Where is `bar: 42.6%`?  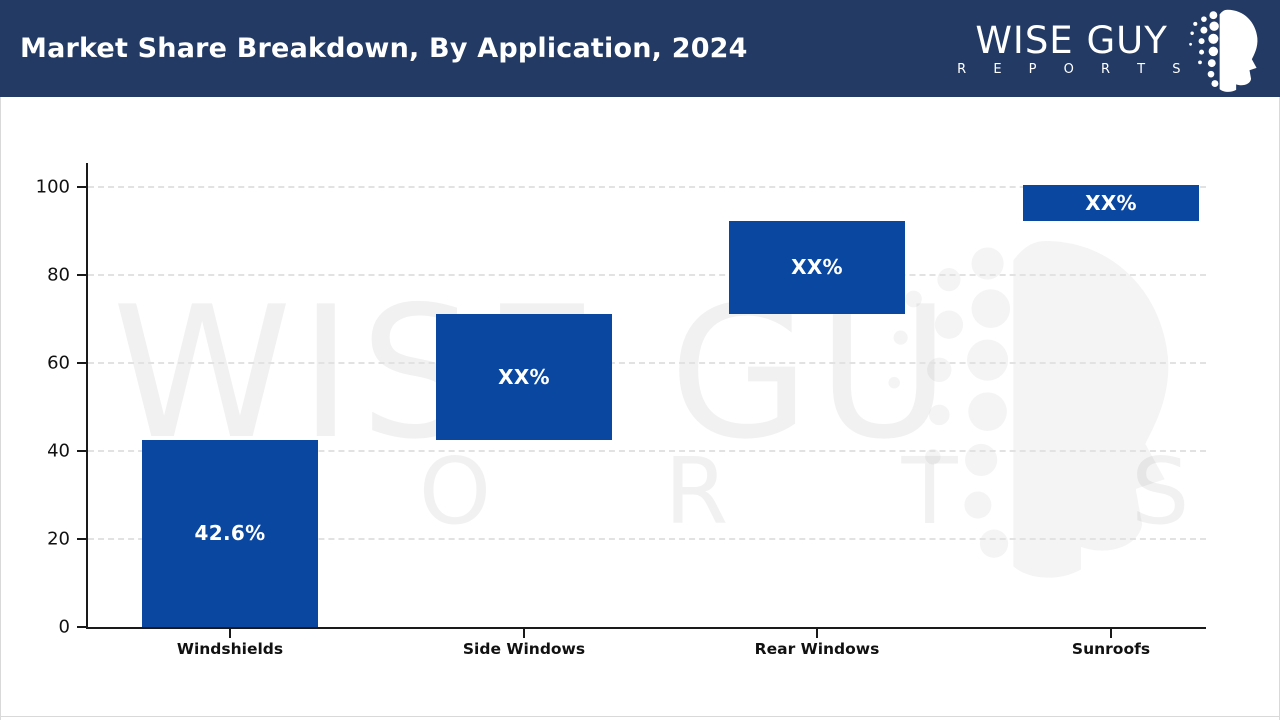
bar: 42.6% is located at coordinates (230, 533).